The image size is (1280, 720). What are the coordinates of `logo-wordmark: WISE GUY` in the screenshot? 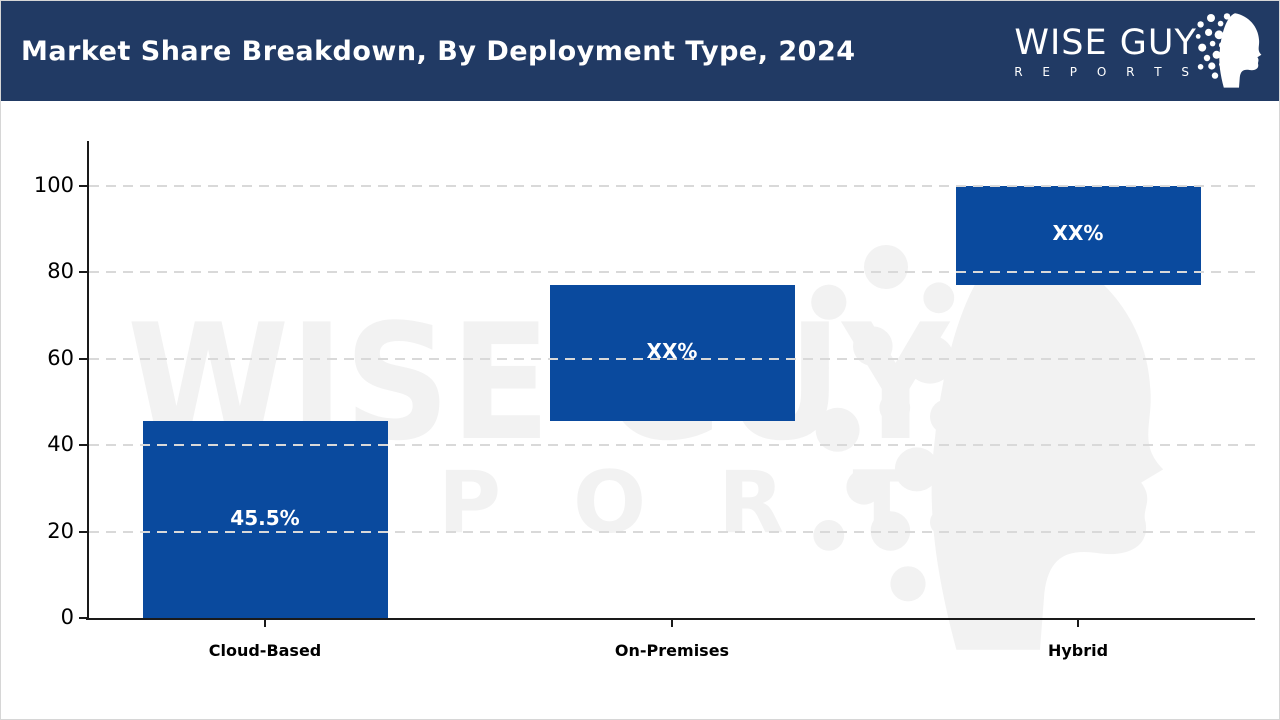 It's located at (1105, 42).